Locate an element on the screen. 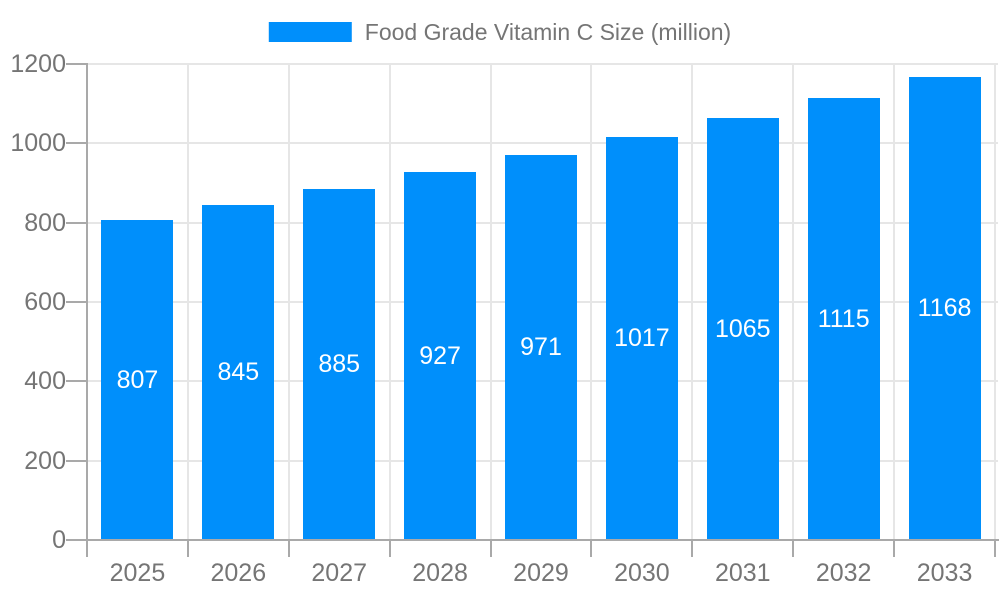 Image resolution: width=1000 pixels, height=600 pixels. x-axis-label-2028: 2028 is located at coordinates (440, 573).